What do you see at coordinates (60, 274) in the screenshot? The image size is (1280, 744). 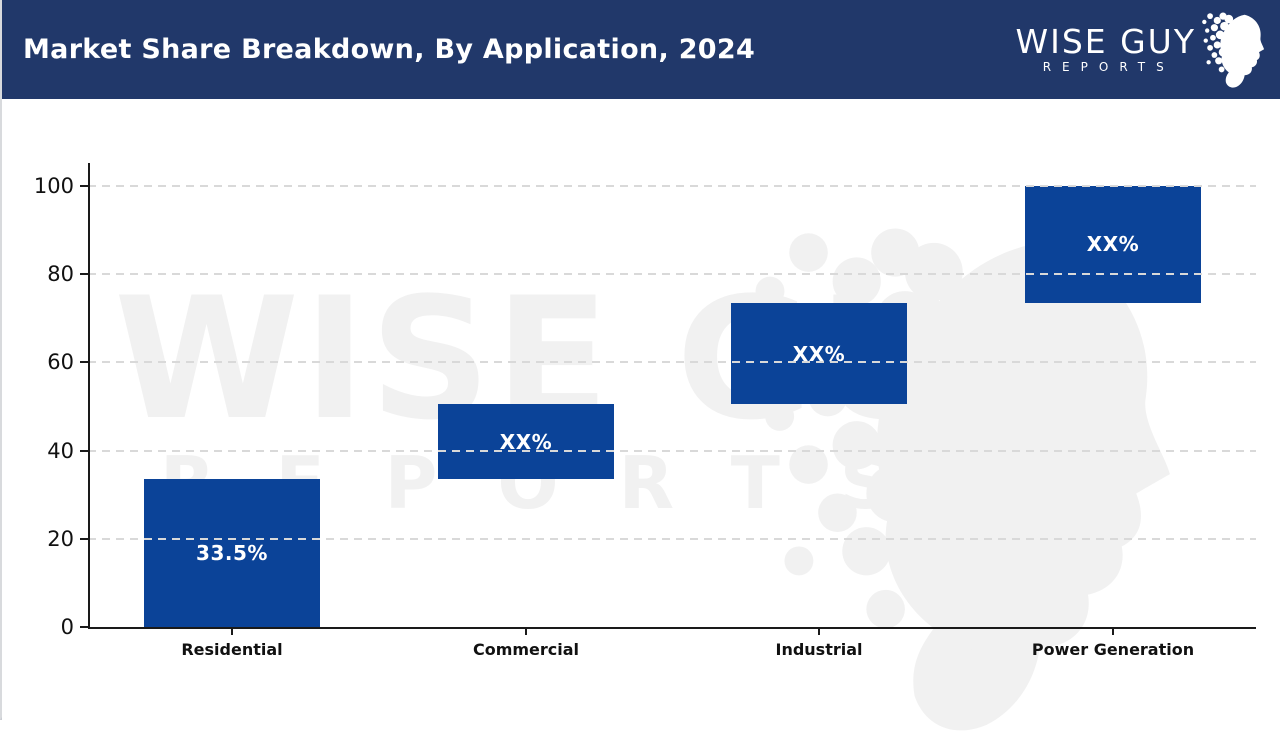 I see `y-axis-tick-label: 80` at bounding box center [60, 274].